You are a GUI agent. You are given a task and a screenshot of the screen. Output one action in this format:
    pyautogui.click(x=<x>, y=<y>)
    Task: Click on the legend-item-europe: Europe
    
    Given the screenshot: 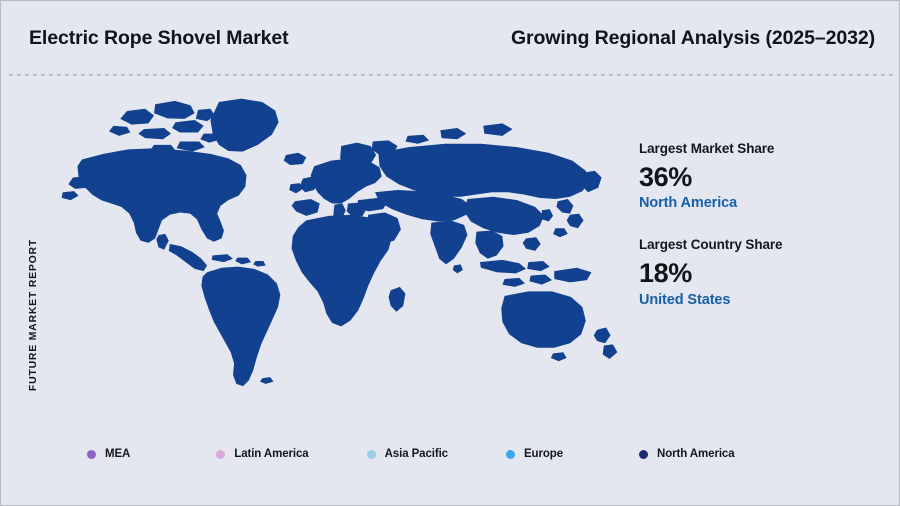 What is the action you would take?
    pyautogui.click(x=534, y=454)
    